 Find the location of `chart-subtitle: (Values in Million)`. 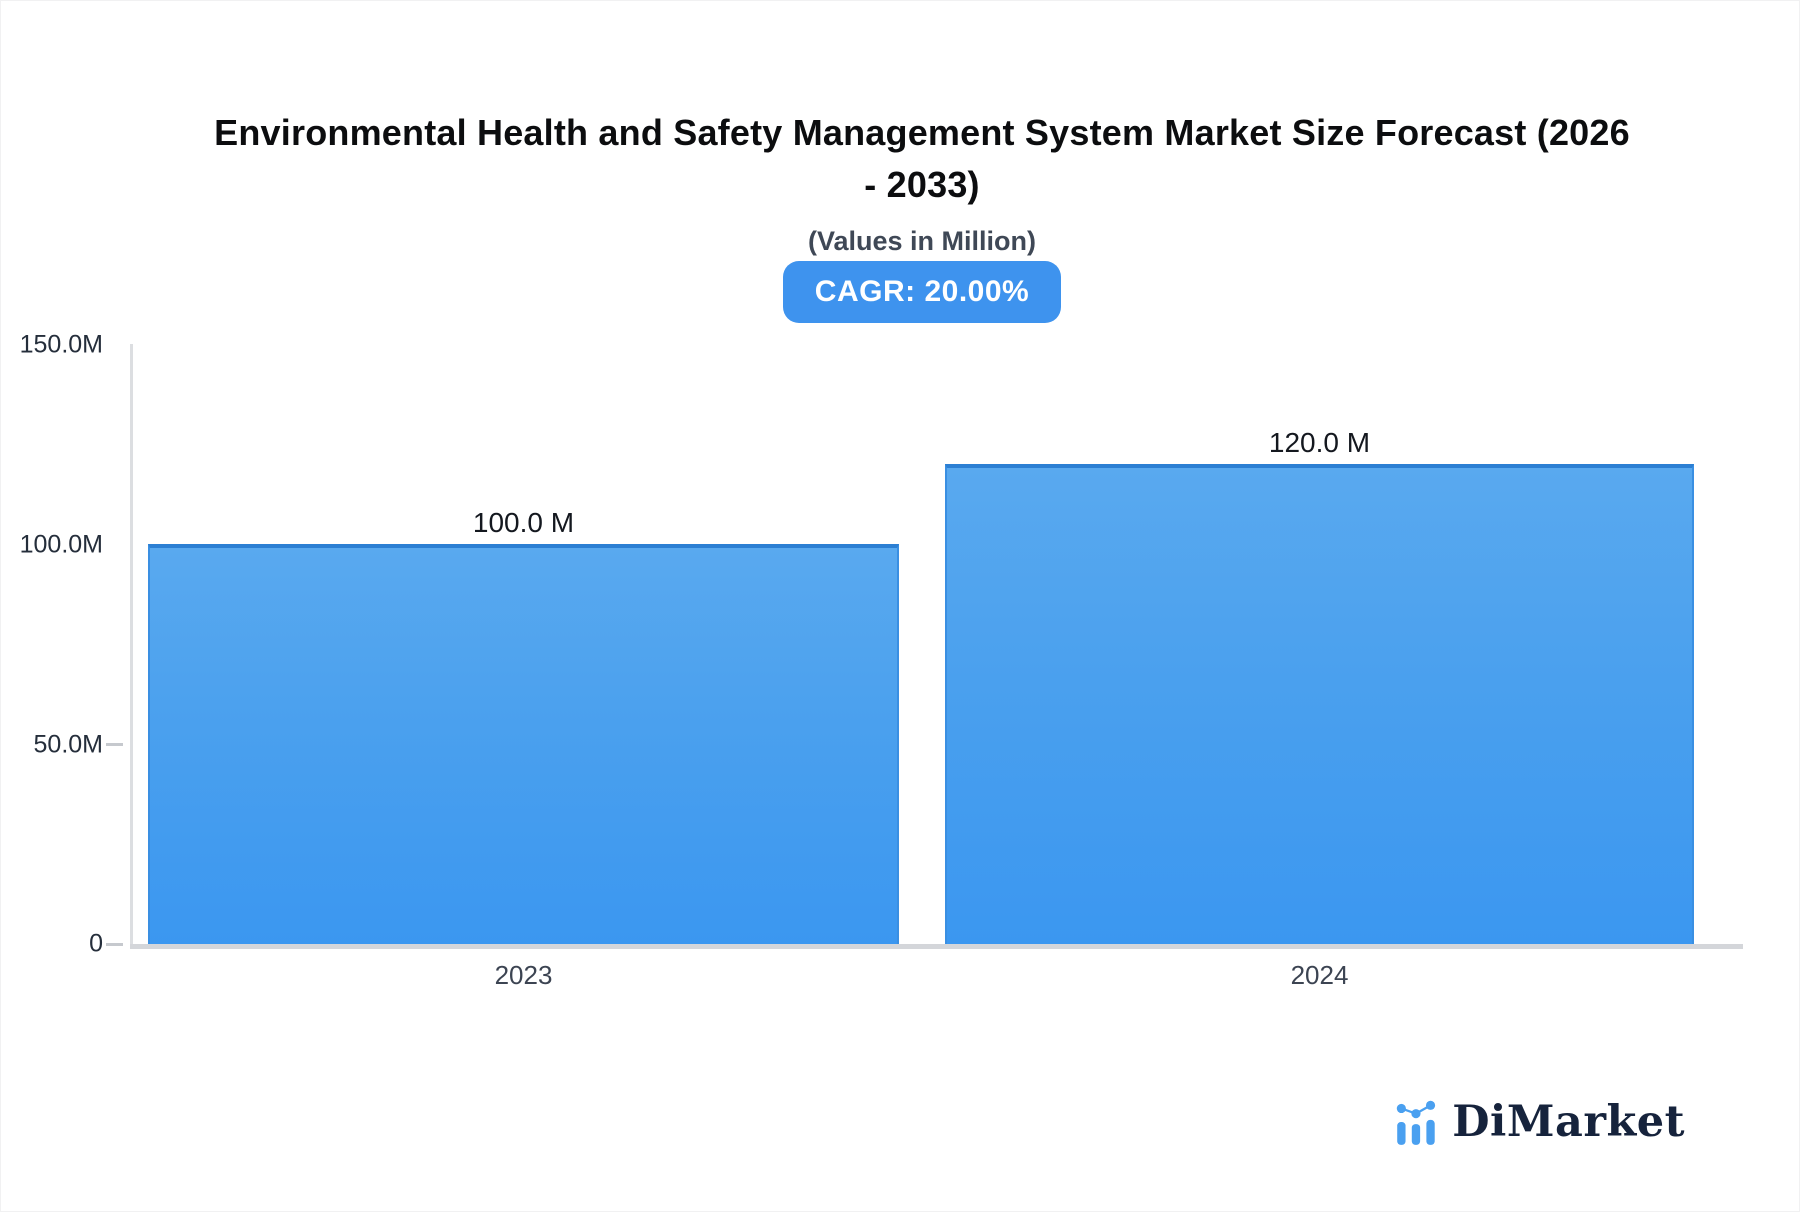

chart-subtitle: (Values in Million) is located at coordinates (922, 241).